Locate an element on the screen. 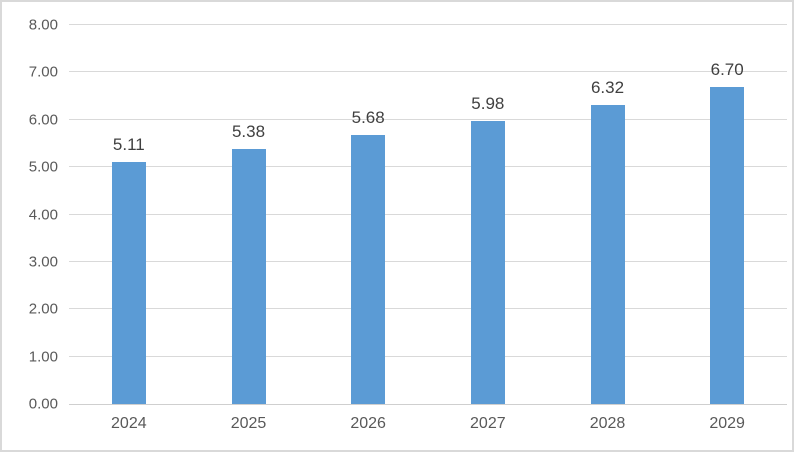  bar-value-label: 5.98 is located at coordinates (488, 103).